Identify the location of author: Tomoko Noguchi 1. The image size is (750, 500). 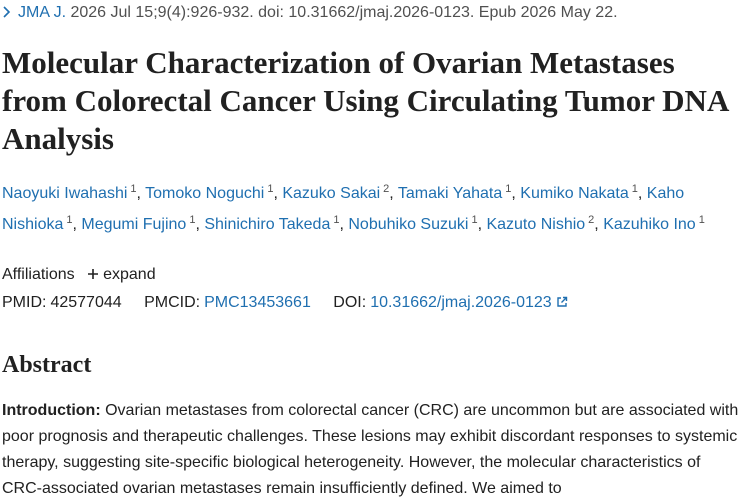
(213, 192).